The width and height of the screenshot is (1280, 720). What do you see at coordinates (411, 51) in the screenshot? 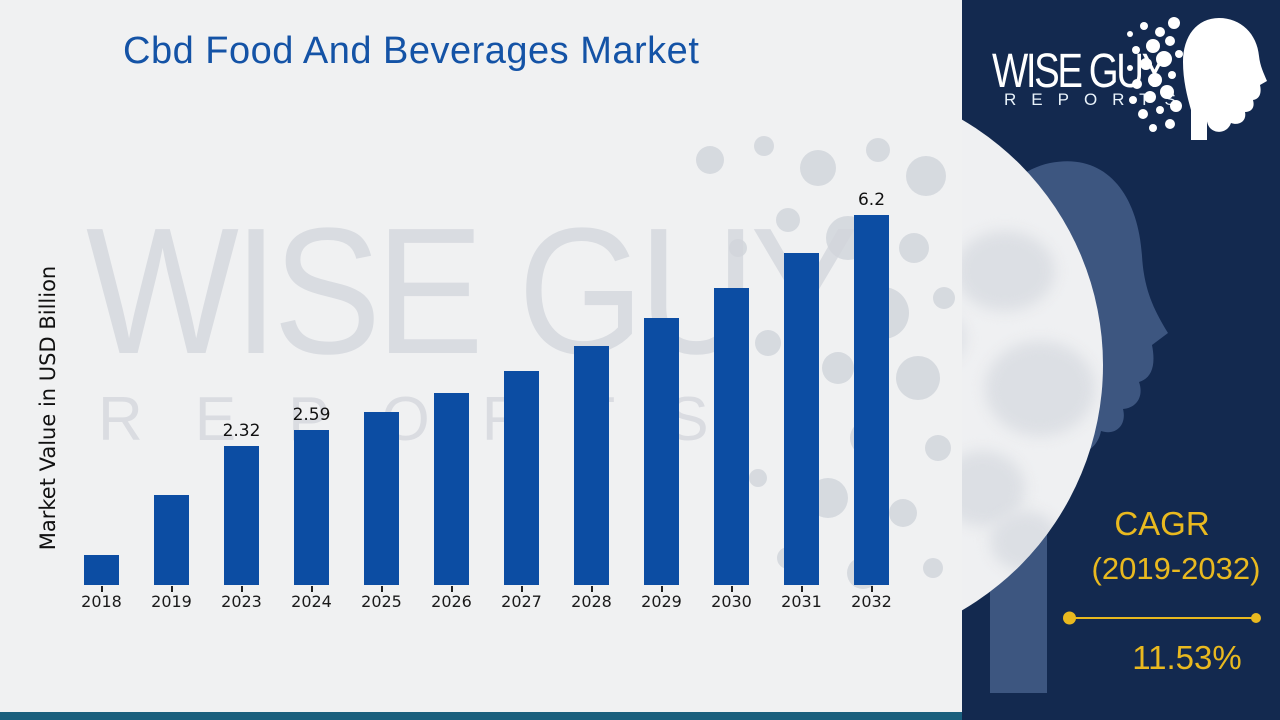
I see `chart-title: Cbd Food And Beverages Market` at bounding box center [411, 51].